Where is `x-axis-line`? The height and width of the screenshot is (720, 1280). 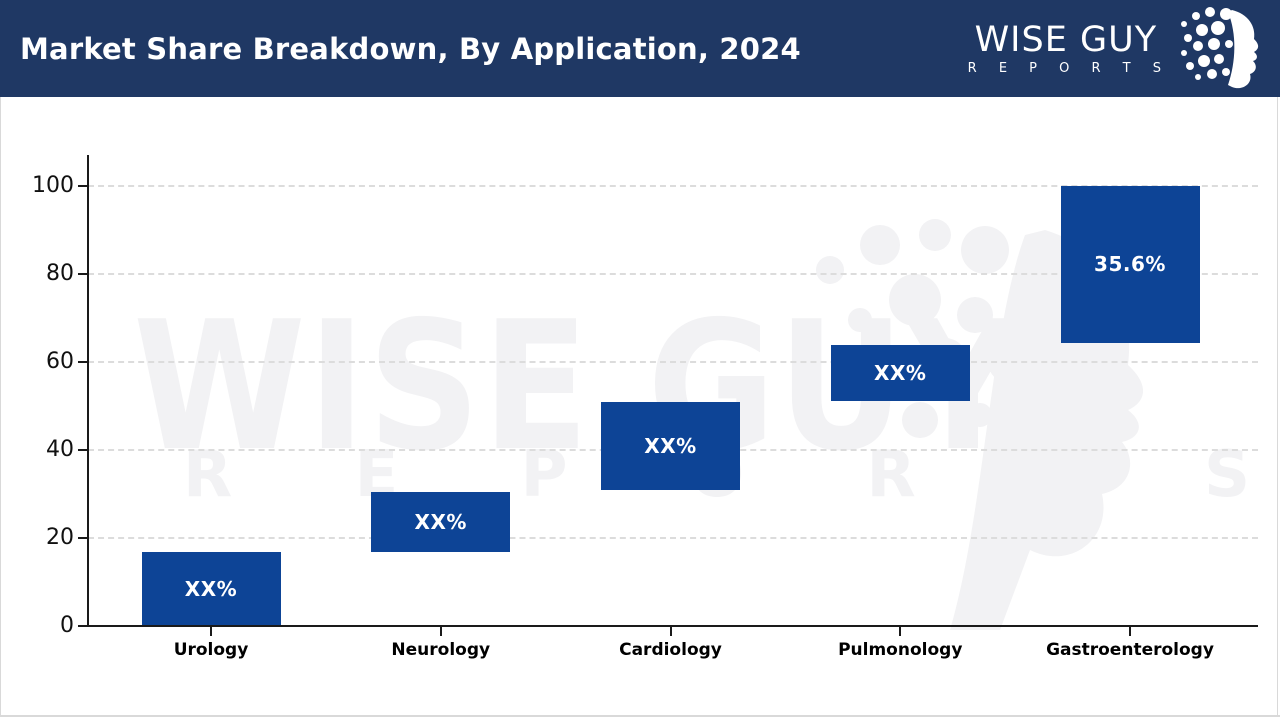 x-axis-line is located at coordinates (672, 626).